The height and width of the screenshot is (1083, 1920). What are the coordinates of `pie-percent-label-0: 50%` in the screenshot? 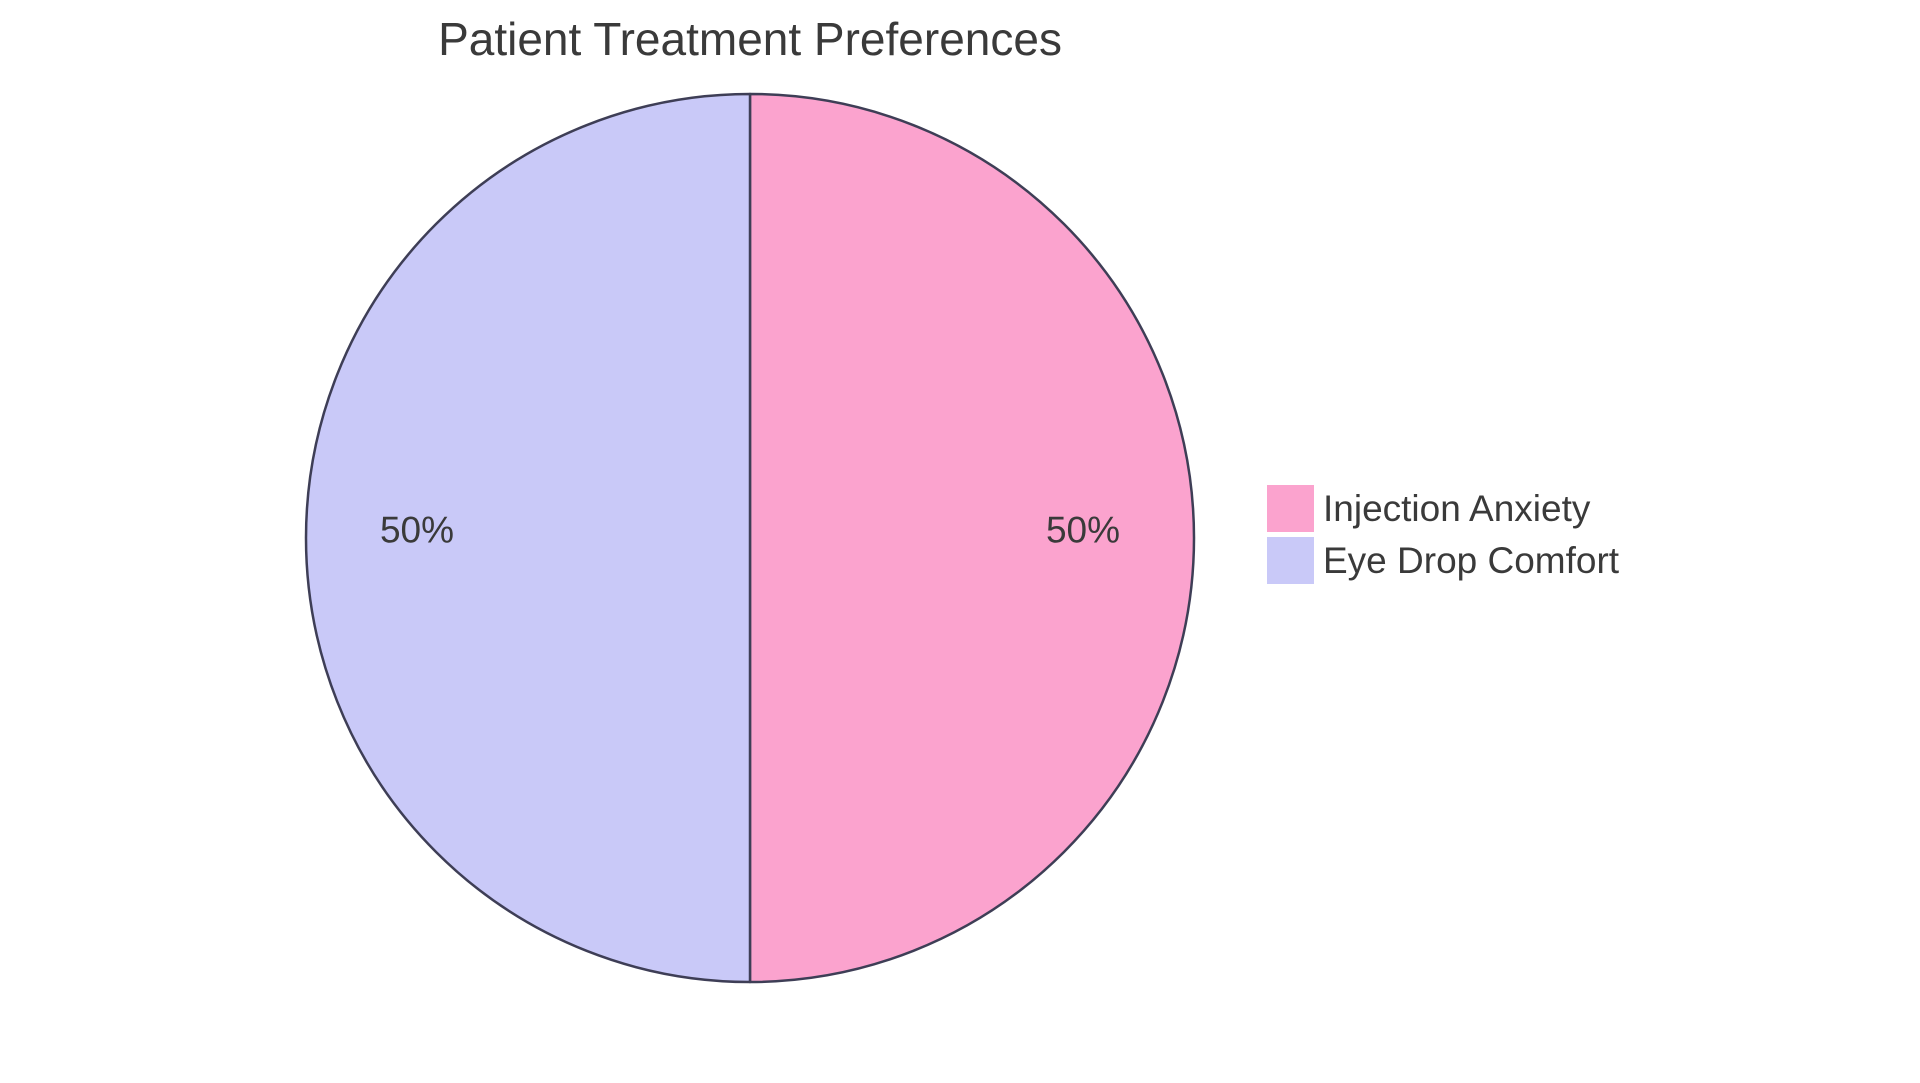 It's located at (1083, 530).